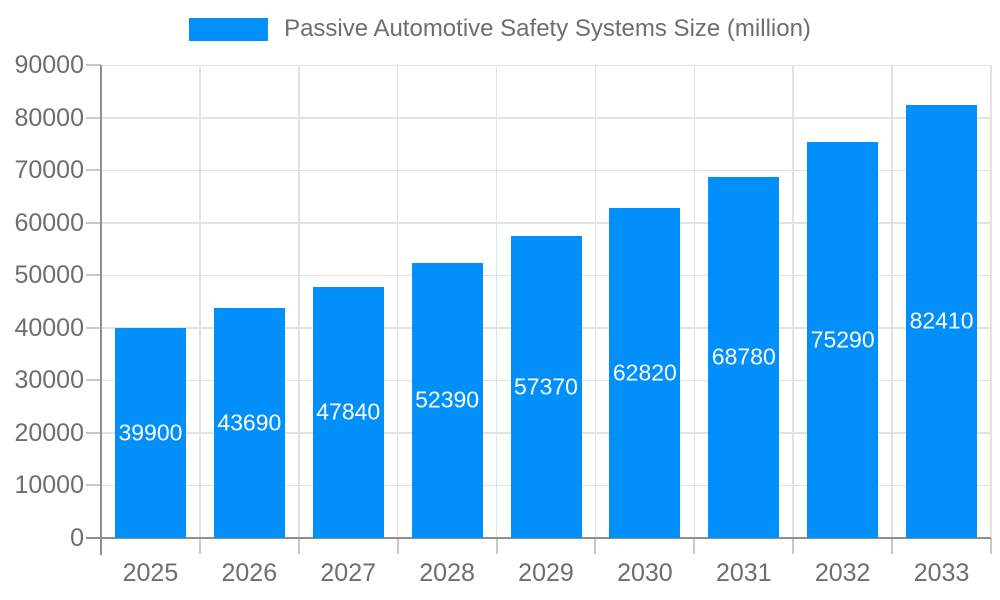  I want to click on y-axis-label: 20000, so click(49, 432).